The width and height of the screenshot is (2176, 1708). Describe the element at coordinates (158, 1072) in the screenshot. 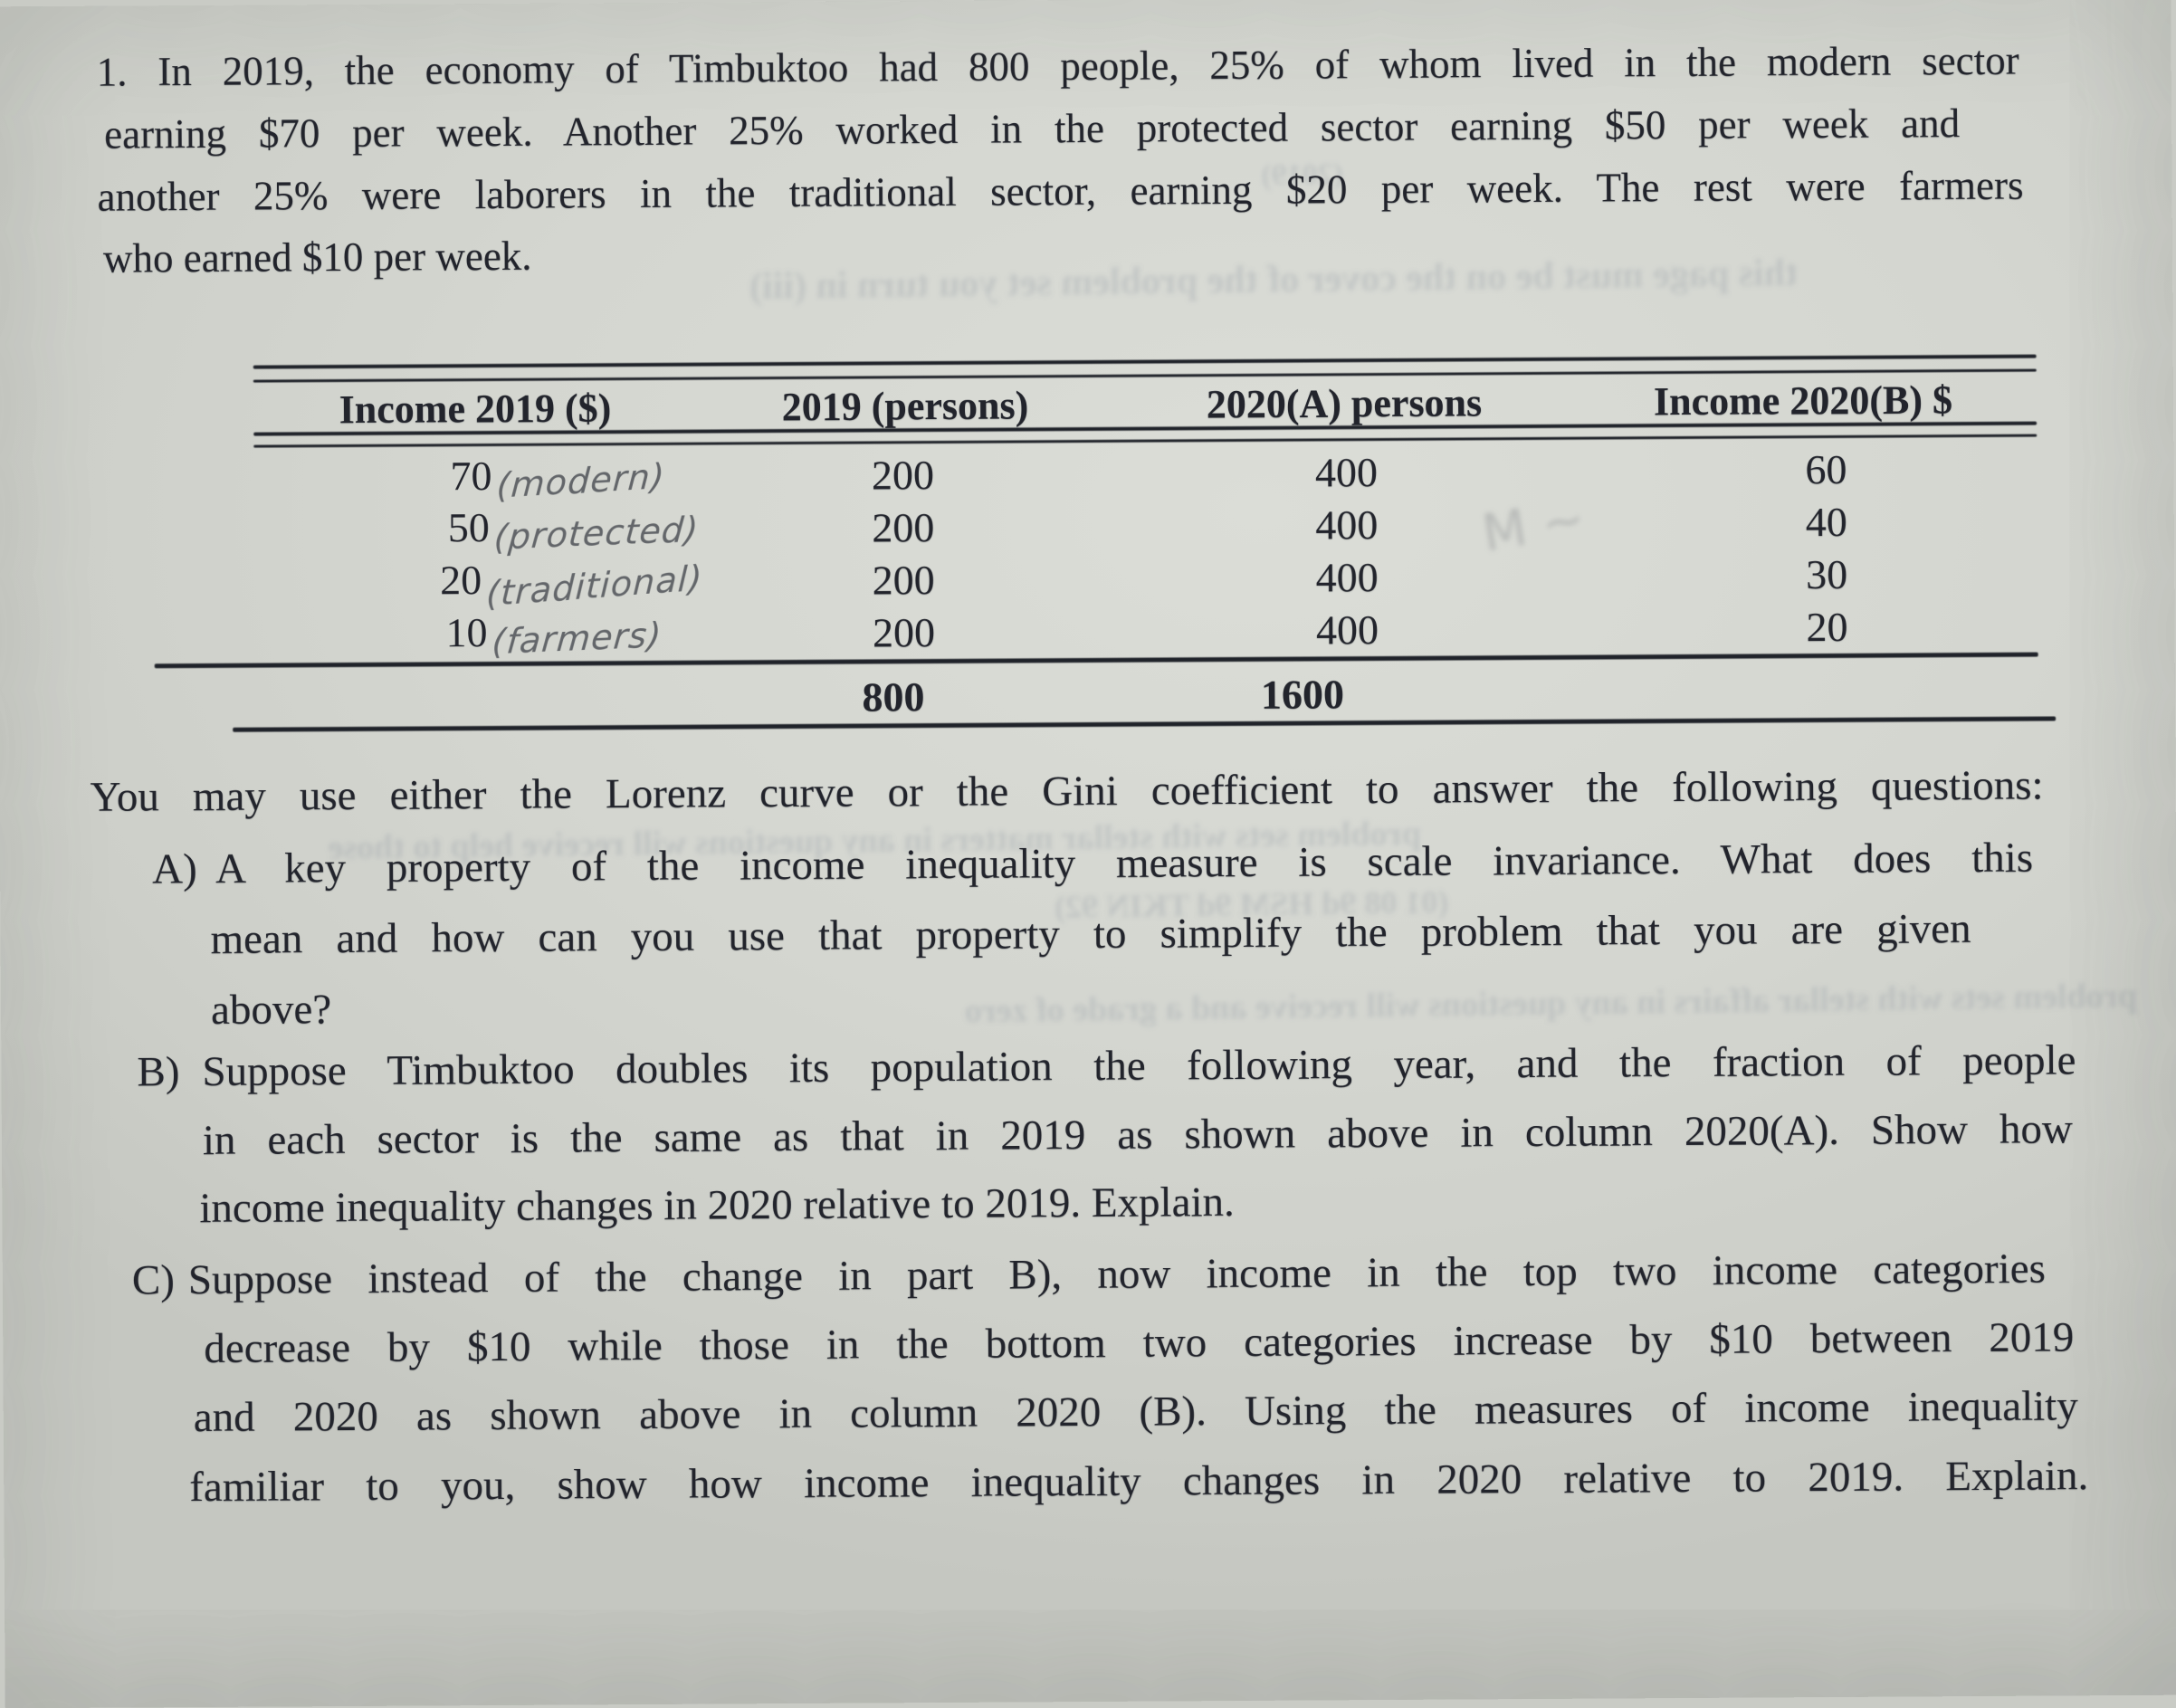

I see `question-b-label: B)` at that location.